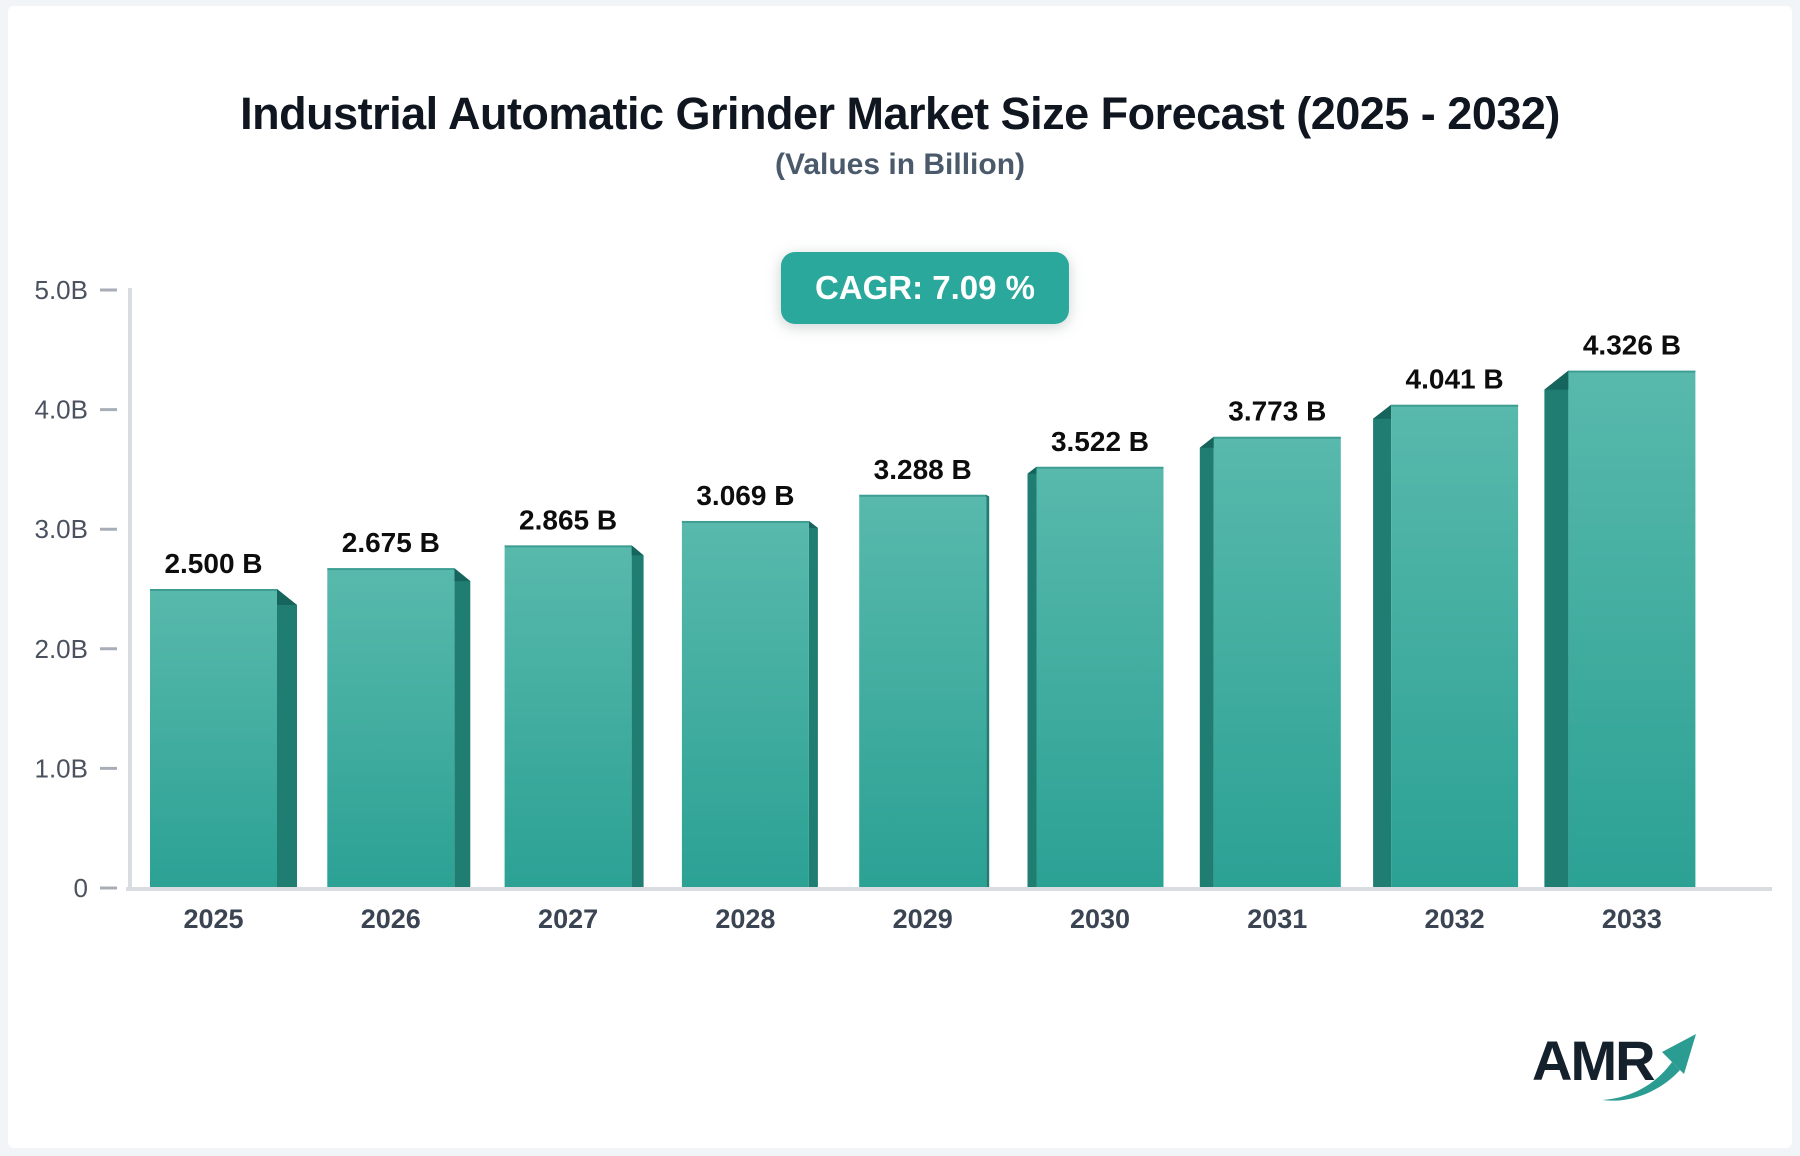 Image resolution: width=1800 pixels, height=1156 pixels. I want to click on bar-2030-side, so click(1032, 677).